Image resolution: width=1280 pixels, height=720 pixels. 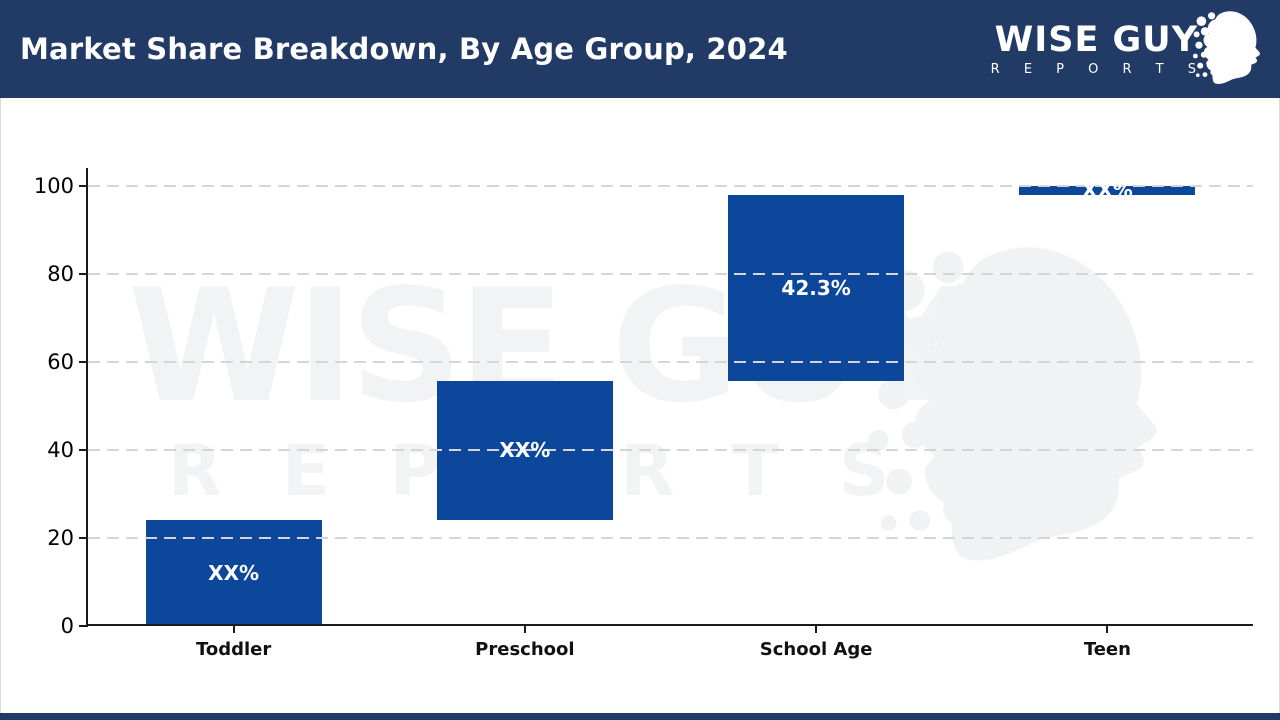 What do you see at coordinates (60, 362) in the screenshot?
I see `y-tick-label-60: 60` at bounding box center [60, 362].